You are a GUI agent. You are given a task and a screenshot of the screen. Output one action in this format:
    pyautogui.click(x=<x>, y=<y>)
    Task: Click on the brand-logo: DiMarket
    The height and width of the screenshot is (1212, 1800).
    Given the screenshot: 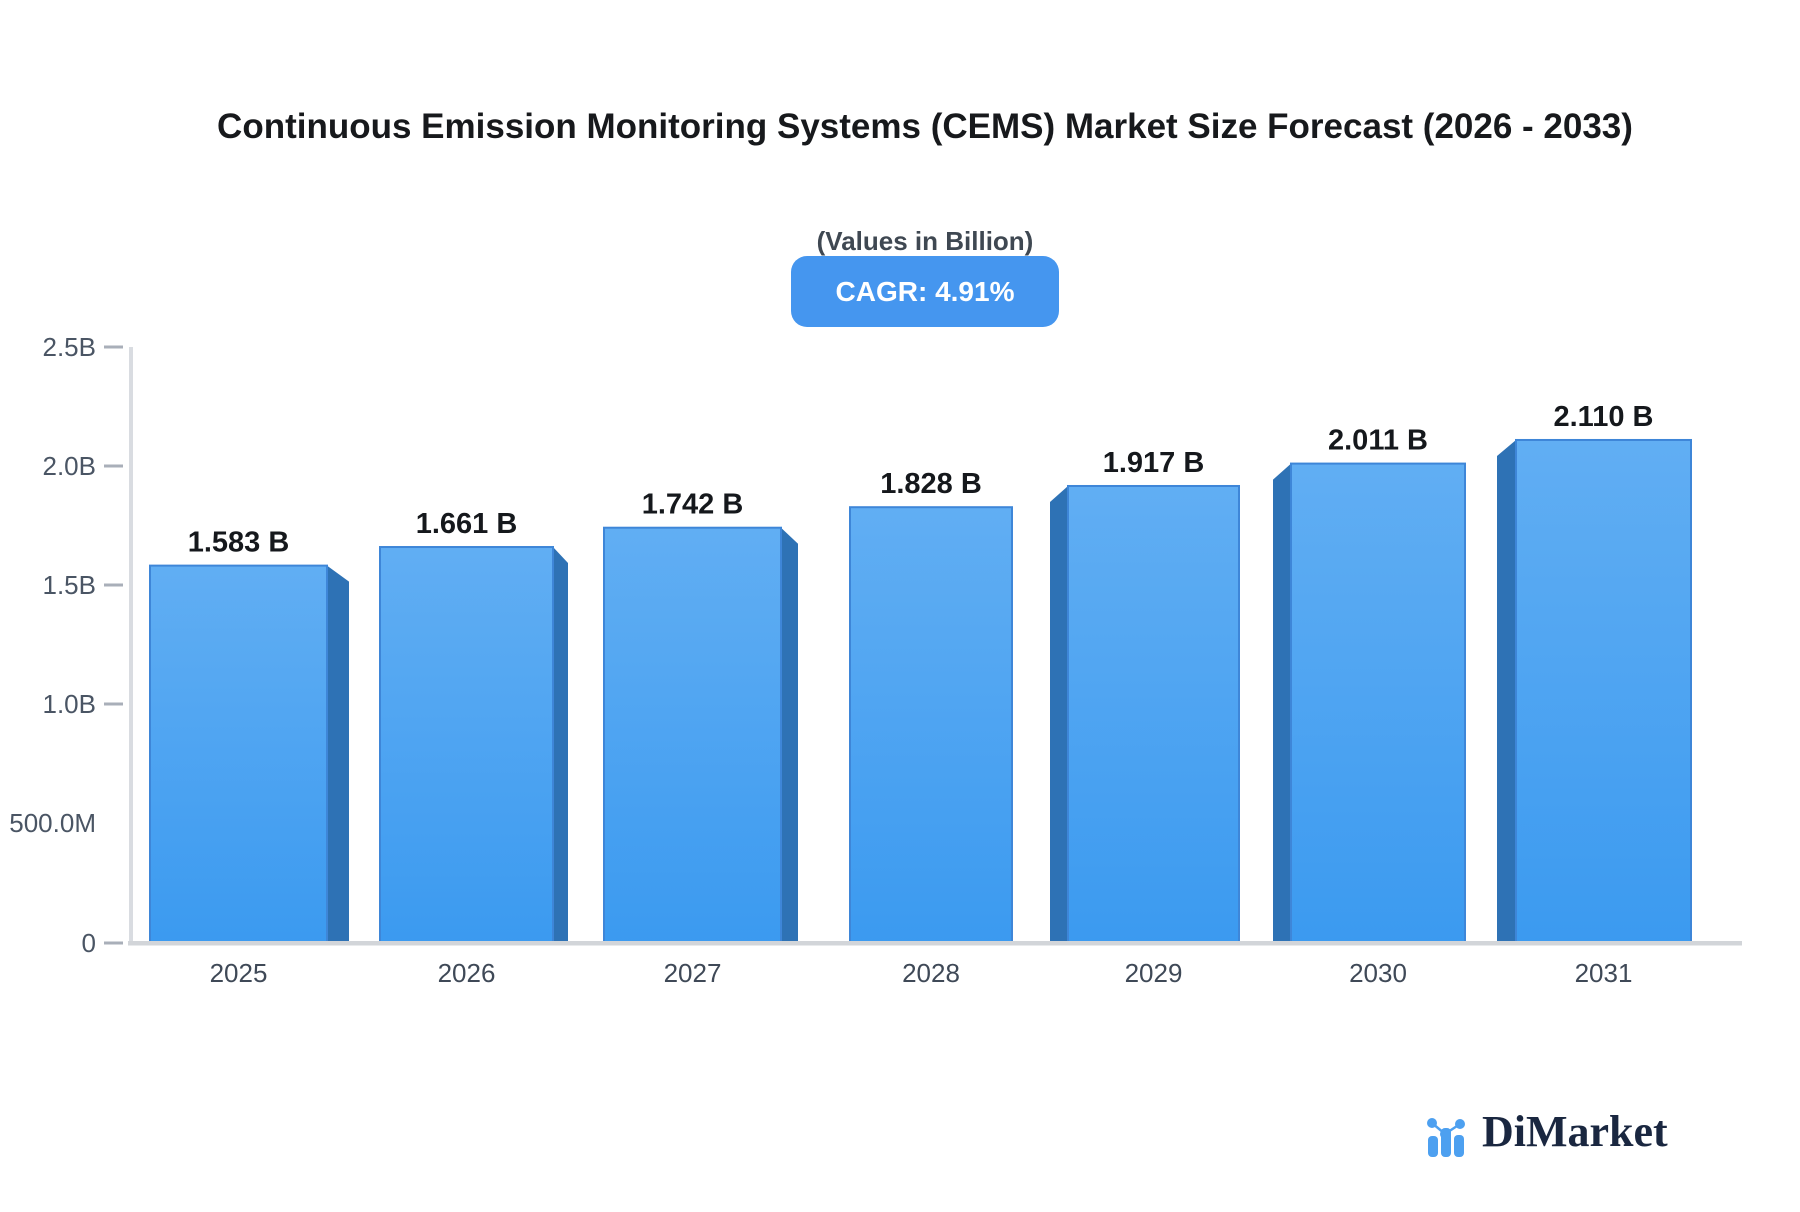 What is the action you would take?
    pyautogui.click(x=1570, y=1126)
    